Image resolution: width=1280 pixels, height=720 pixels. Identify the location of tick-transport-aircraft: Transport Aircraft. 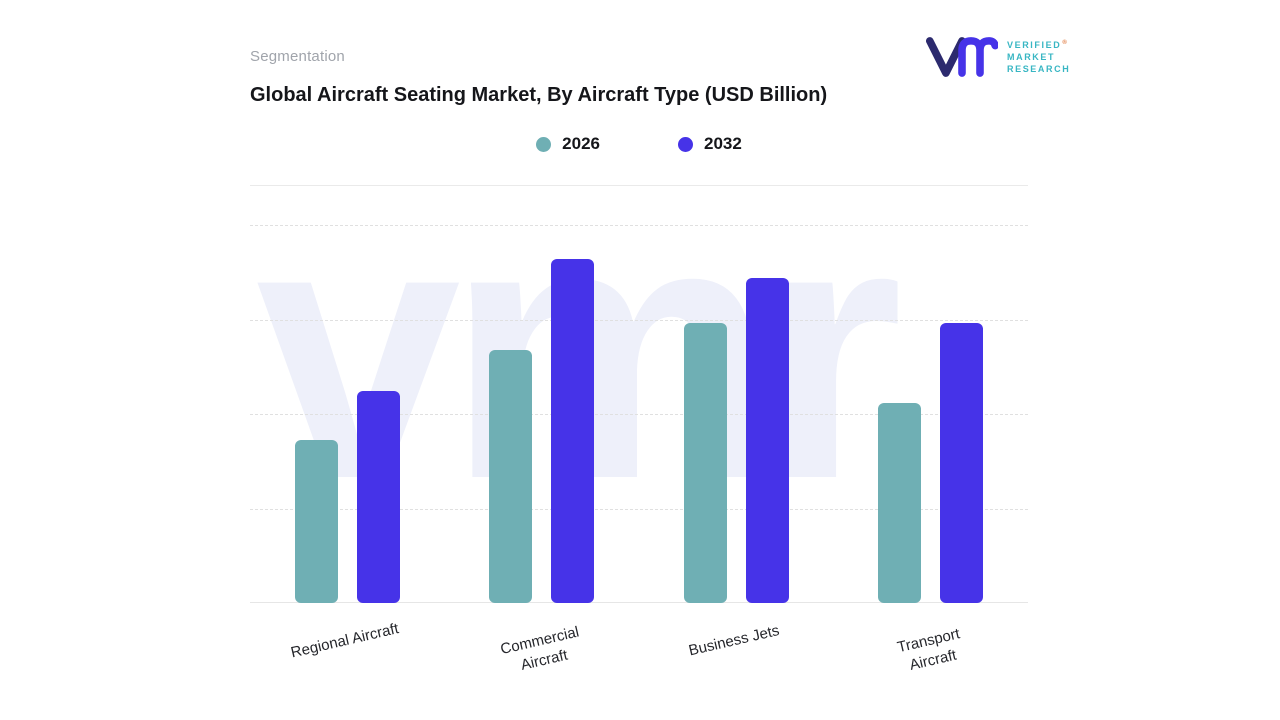
(931, 638).